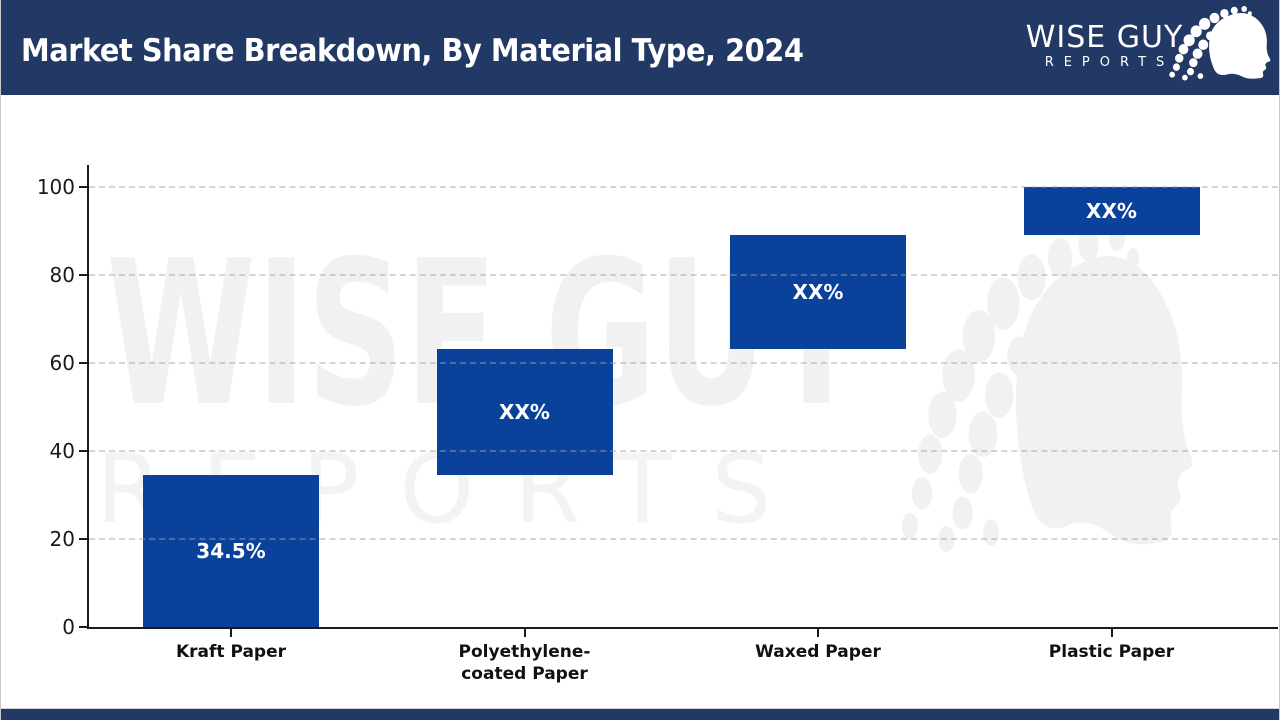 This screenshot has height=720, width=1280. I want to click on logo-head-icon, so click(1220, 43).